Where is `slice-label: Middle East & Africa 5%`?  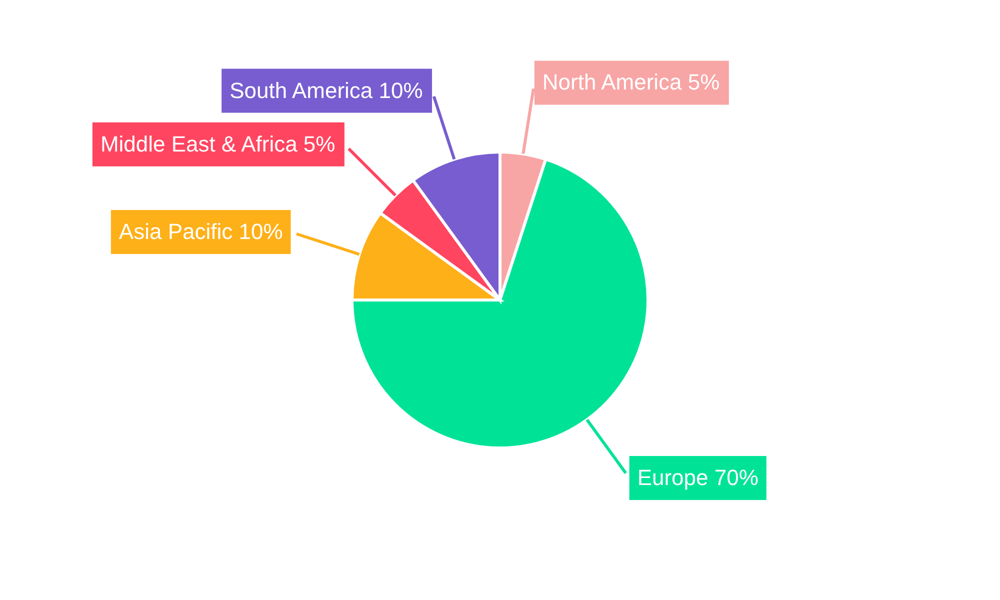
slice-label: Middle East & Africa 5% is located at coordinates (218, 143).